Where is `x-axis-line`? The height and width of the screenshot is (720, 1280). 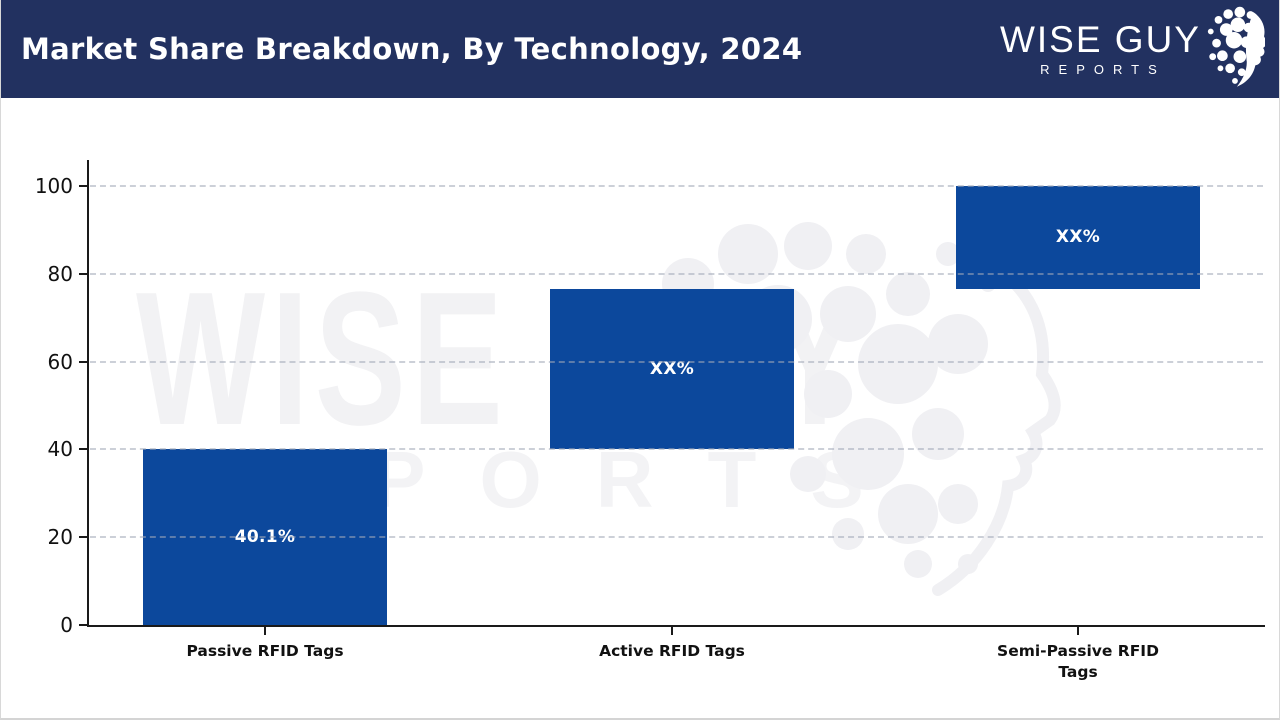
x-axis-line is located at coordinates (676, 626).